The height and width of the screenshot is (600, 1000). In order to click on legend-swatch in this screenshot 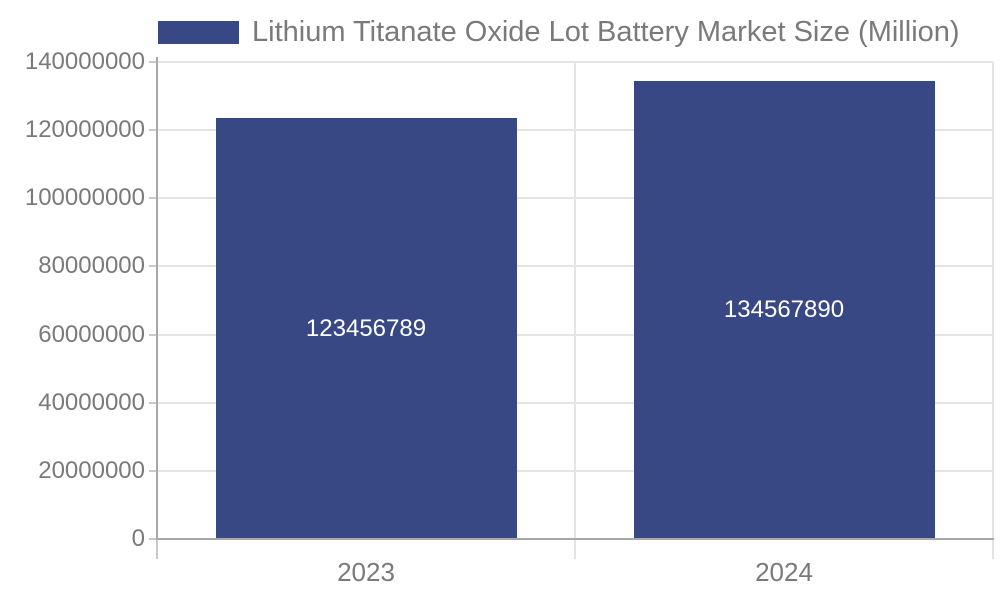, I will do `click(198, 32)`.